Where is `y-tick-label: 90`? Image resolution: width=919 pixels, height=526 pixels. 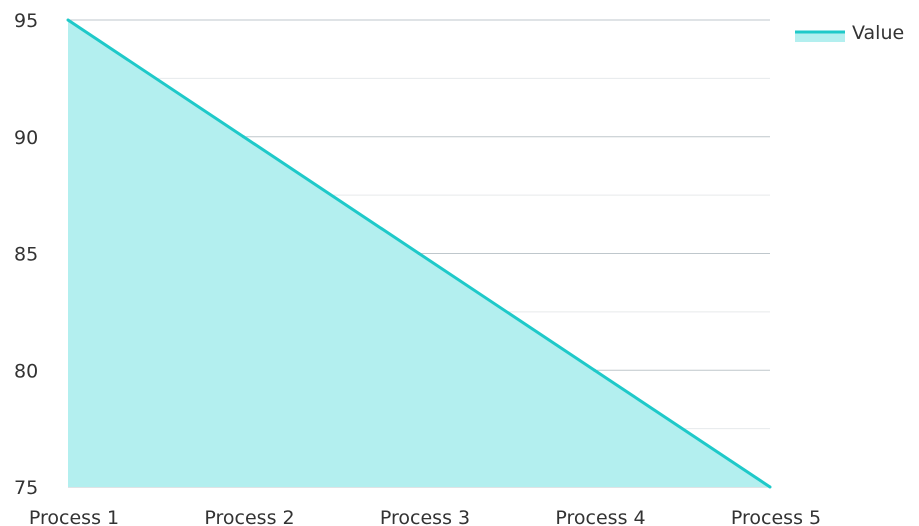 y-tick-label: 90 is located at coordinates (26, 138).